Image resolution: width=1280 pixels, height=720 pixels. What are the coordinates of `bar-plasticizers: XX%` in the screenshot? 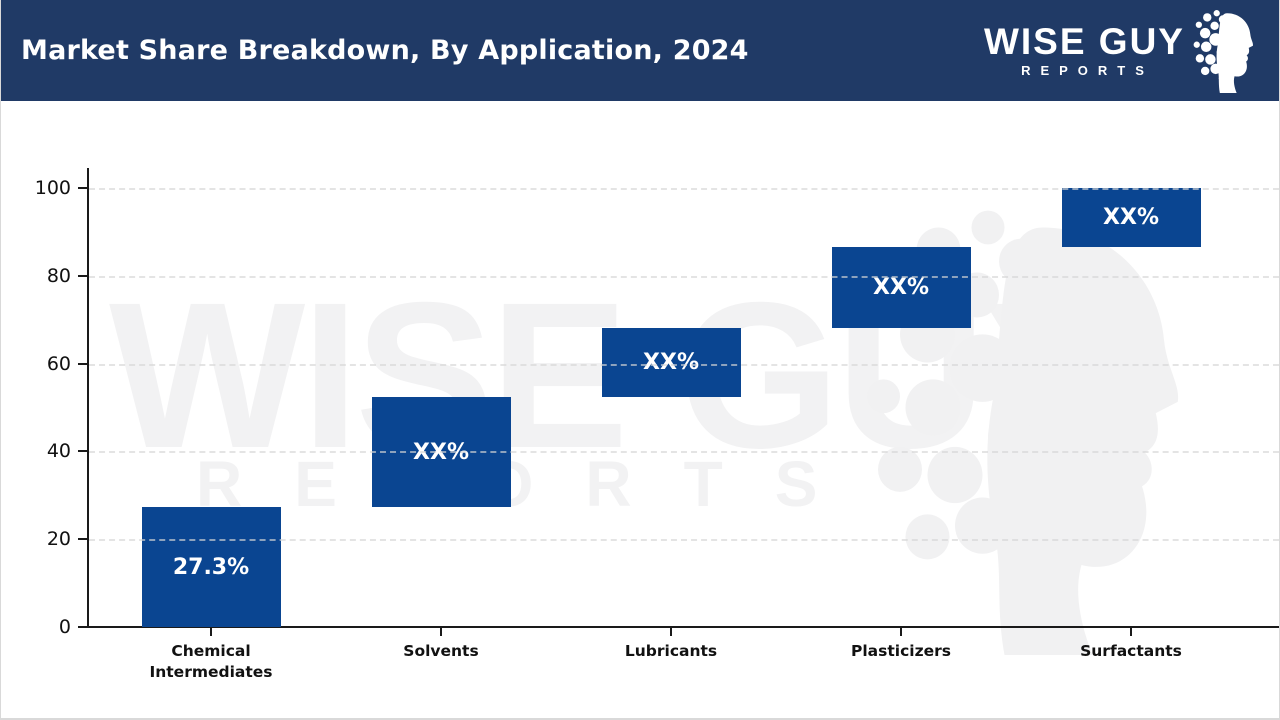 It's located at (901, 287).